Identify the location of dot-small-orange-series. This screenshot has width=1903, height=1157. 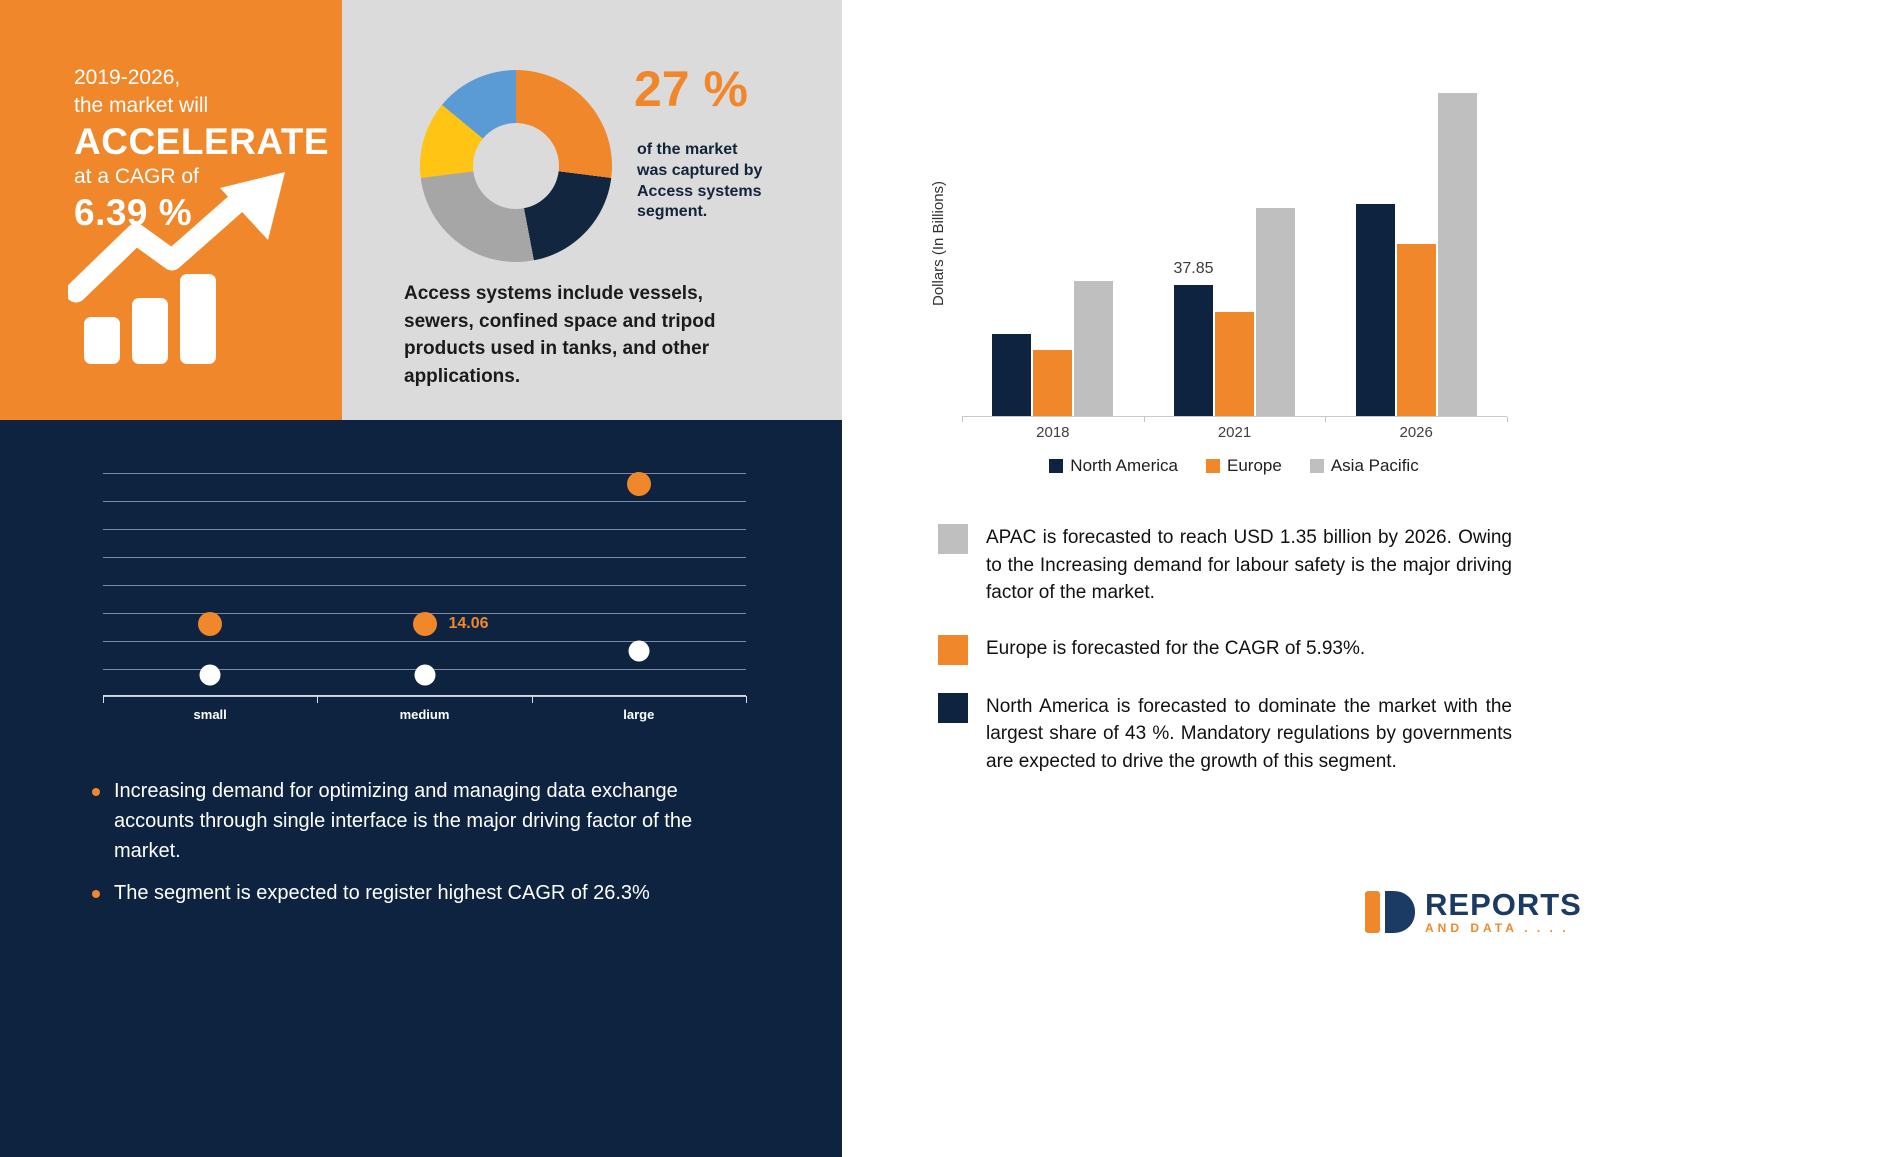
(210, 623).